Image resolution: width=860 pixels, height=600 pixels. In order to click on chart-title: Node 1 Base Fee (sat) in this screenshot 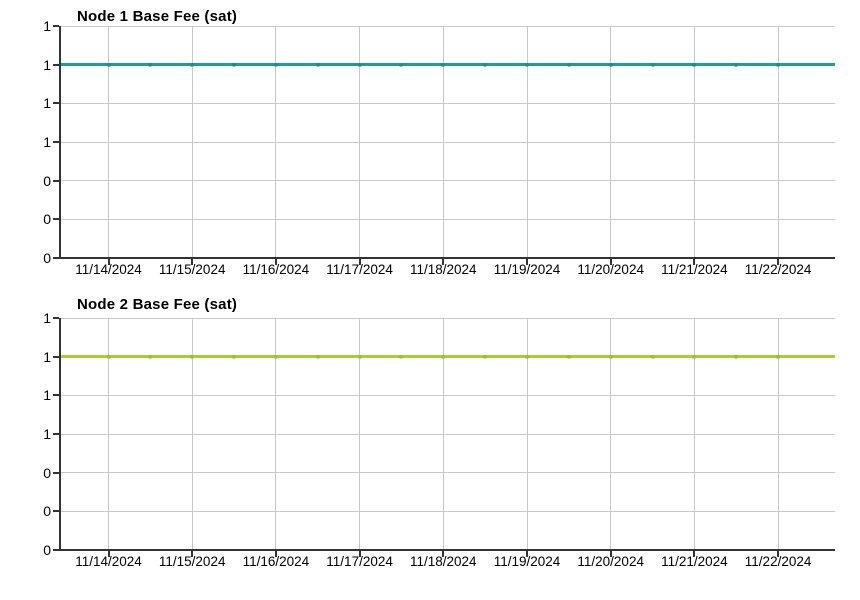, I will do `click(157, 16)`.